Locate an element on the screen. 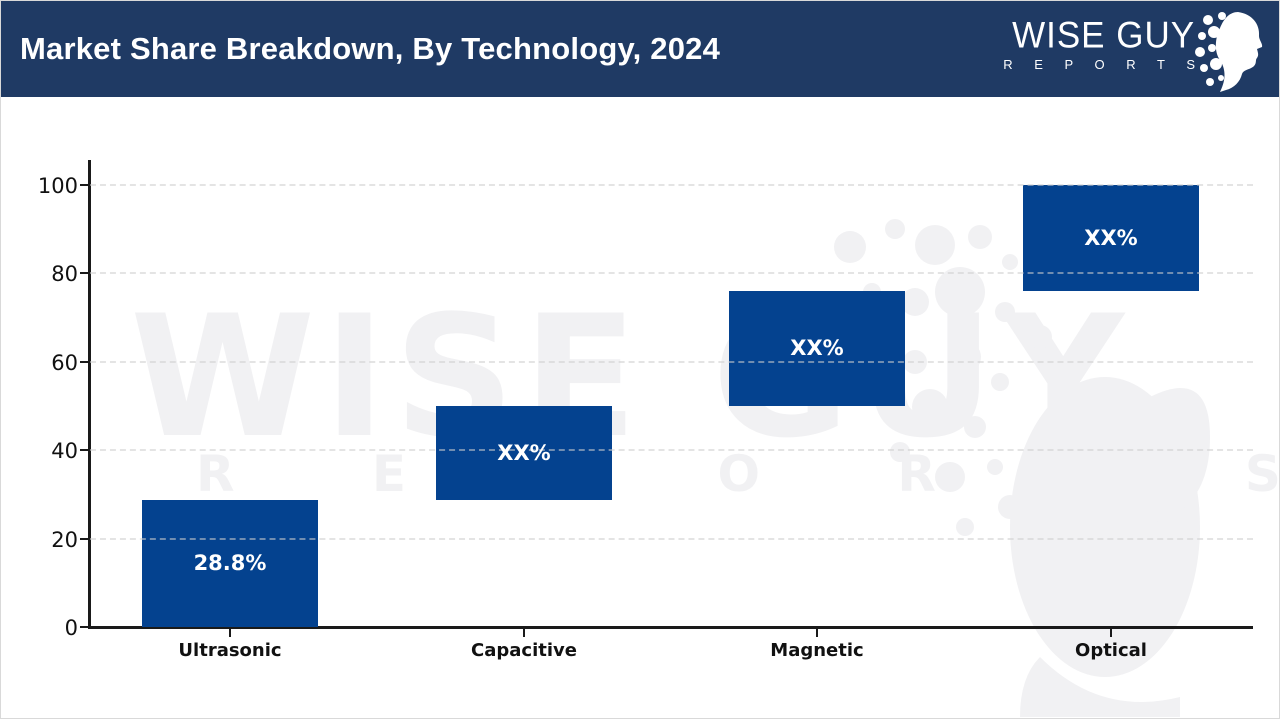 This screenshot has height=720, width=1280. y-tick-label: 0 is located at coordinates (71, 628).